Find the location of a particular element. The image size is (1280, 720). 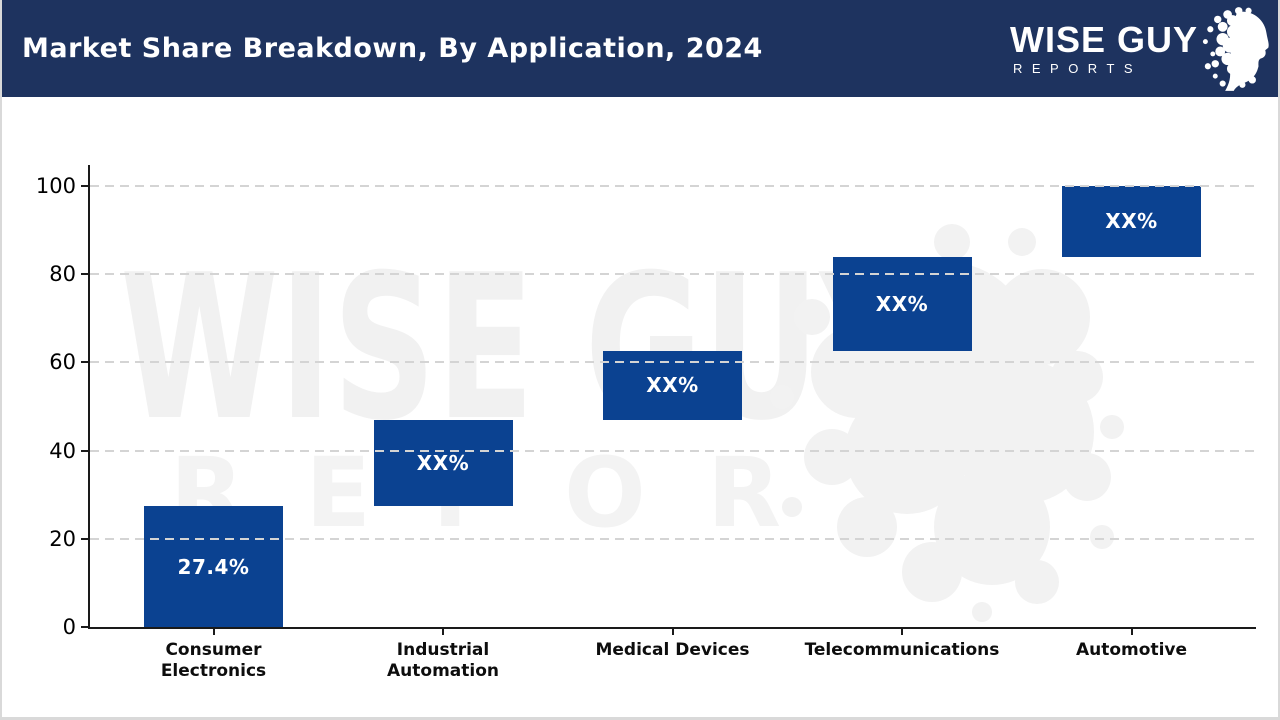

category-label: Medical Devices is located at coordinates (672, 650).